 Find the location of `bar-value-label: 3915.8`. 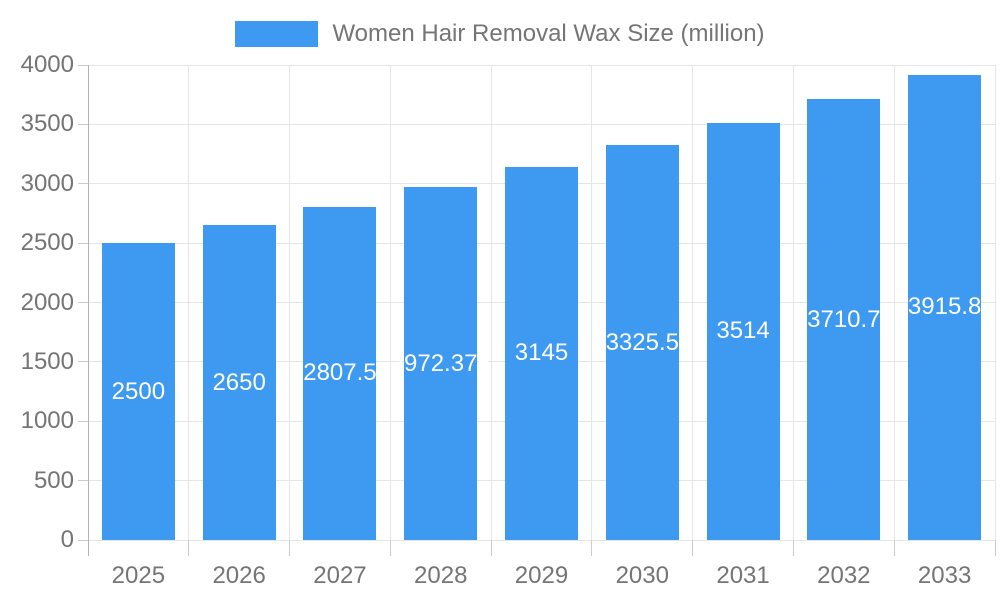

bar-value-label: 3915.8 is located at coordinates (944, 307).